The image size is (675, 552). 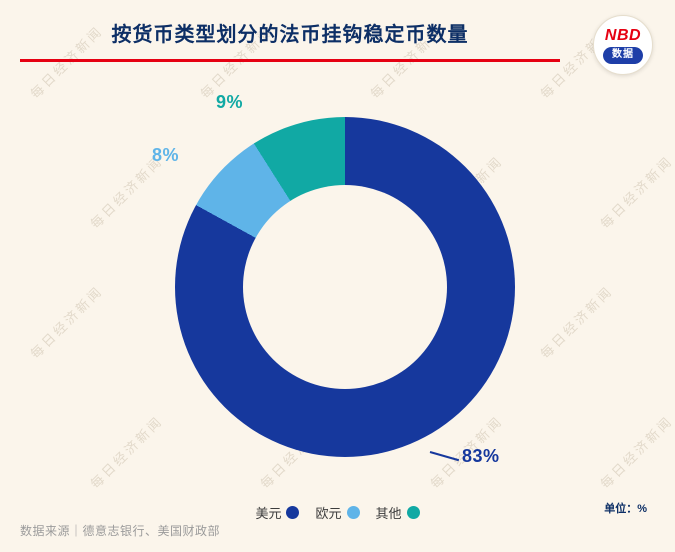 I want to click on legend-item-eur: 欧元, so click(x=337, y=512).